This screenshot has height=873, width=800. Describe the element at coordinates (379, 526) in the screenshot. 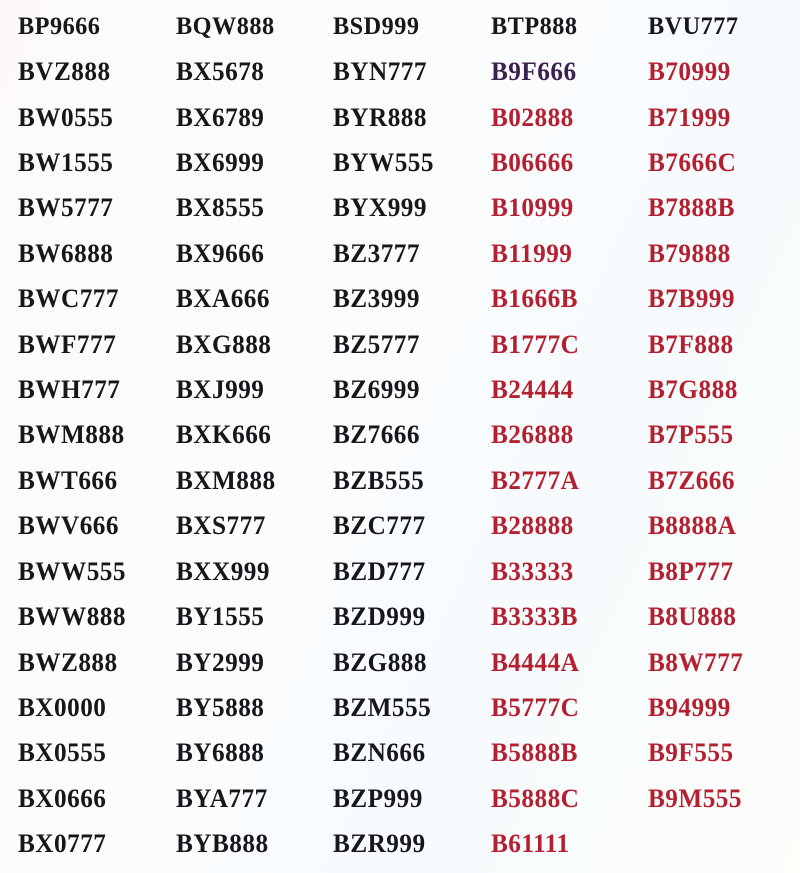

I see `plate-code: BZC777` at that location.